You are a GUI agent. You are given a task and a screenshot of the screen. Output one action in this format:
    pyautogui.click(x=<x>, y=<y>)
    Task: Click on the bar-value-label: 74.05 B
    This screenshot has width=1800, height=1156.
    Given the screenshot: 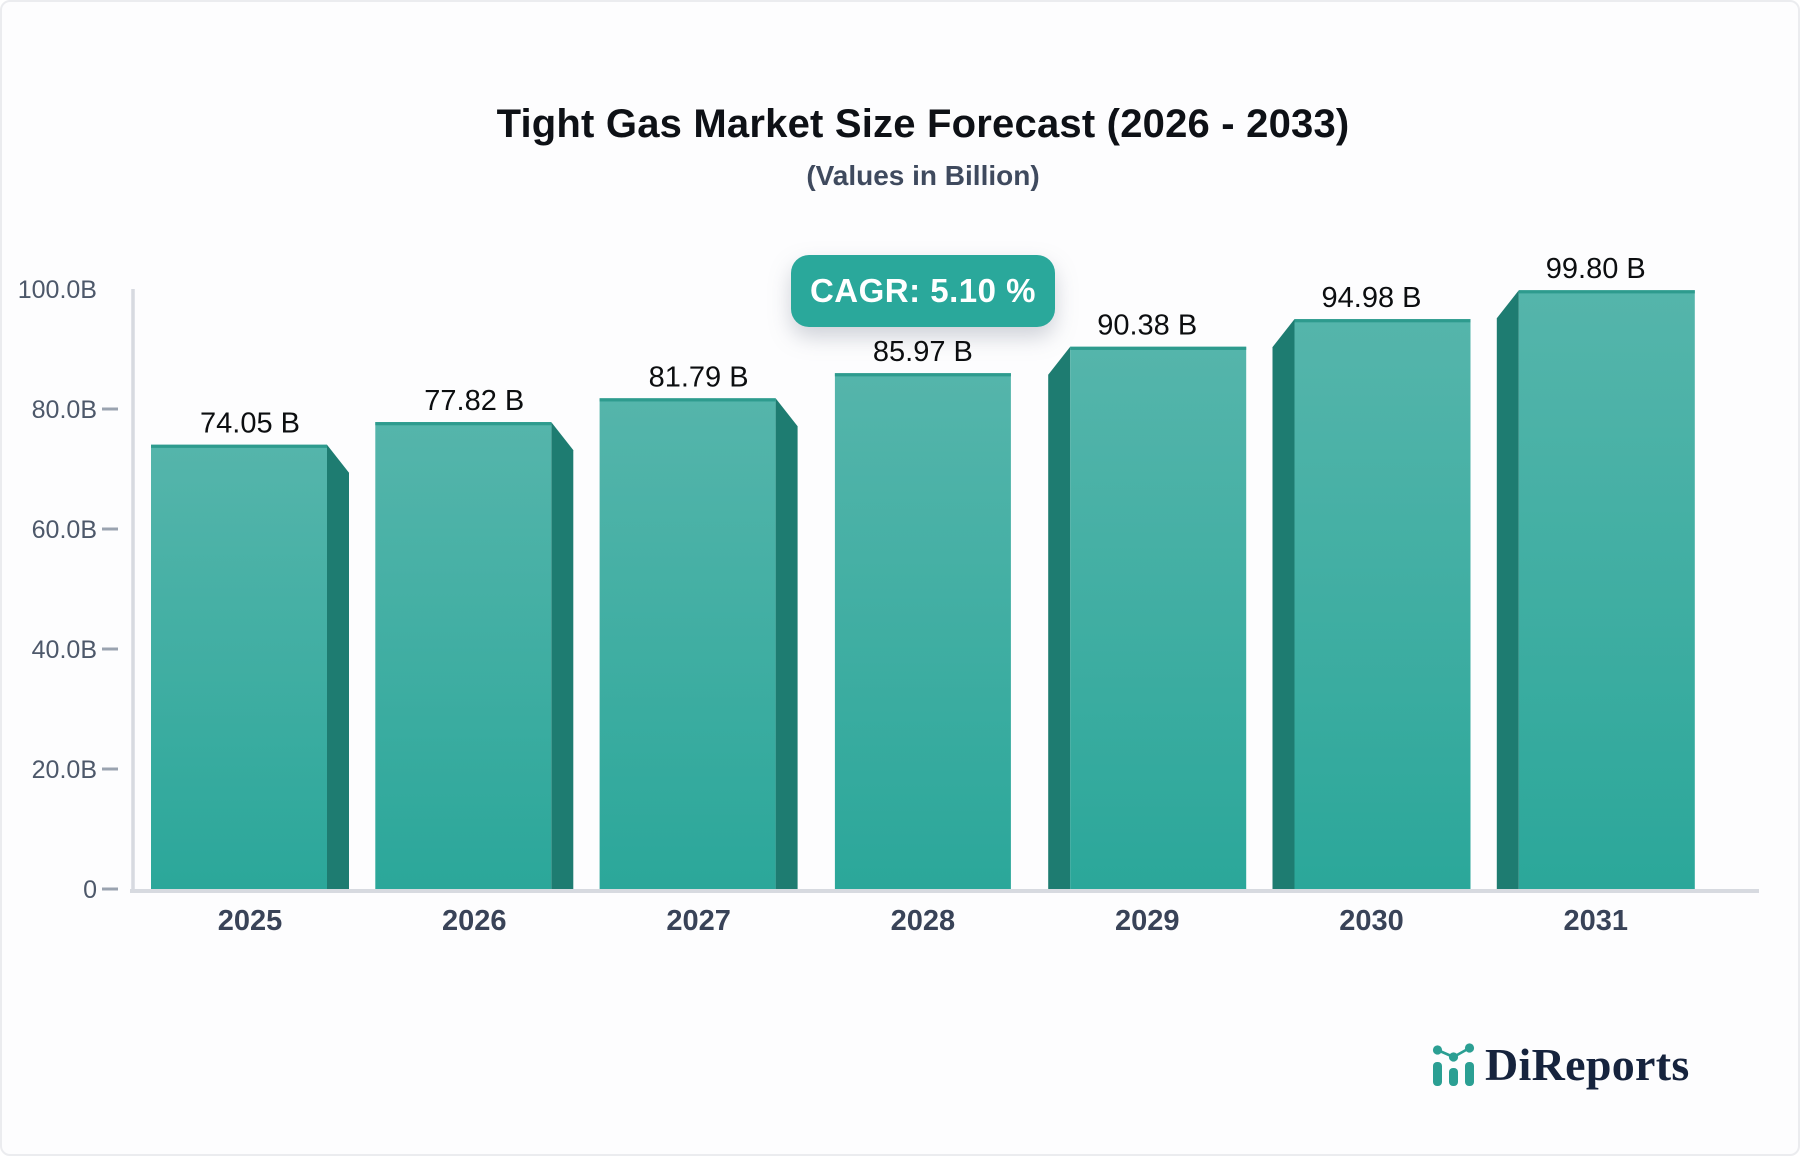 What is the action you would take?
    pyautogui.click(x=250, y=424)
    